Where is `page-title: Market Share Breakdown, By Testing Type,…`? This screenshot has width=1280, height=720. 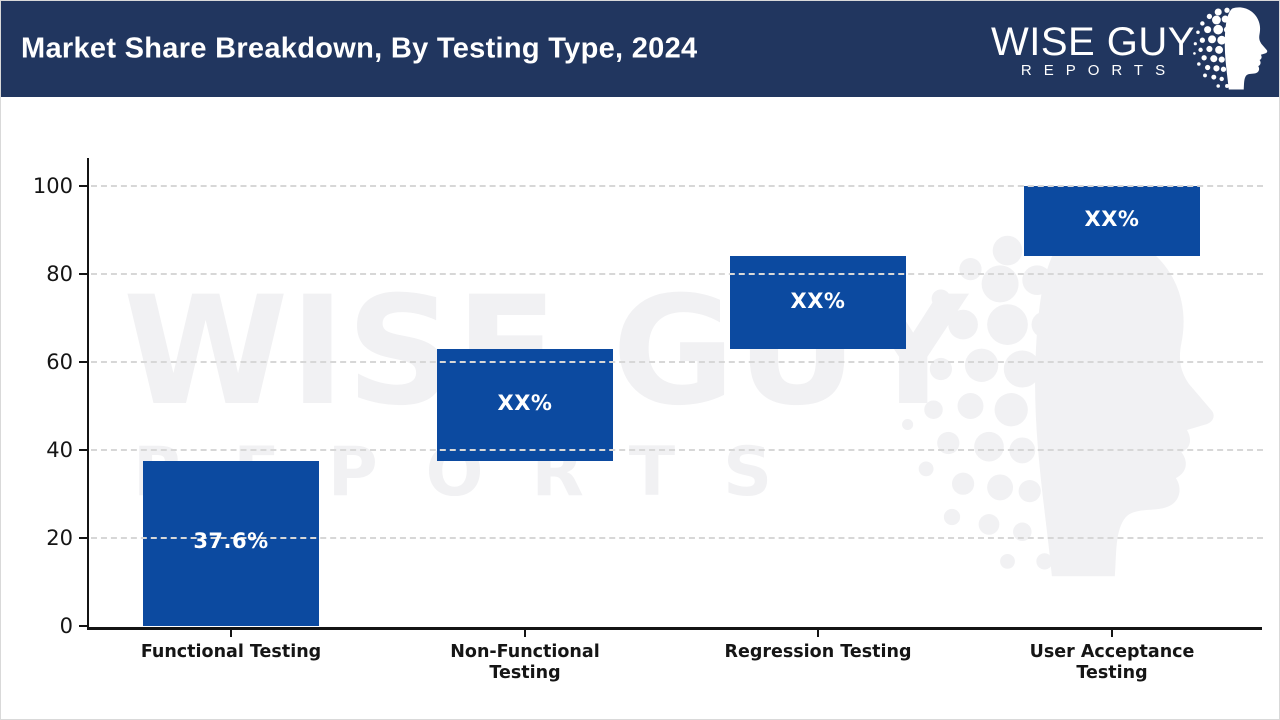
page-title: Market Share Breakdown, By Testing Type,… is located at coordinates (359, 48).